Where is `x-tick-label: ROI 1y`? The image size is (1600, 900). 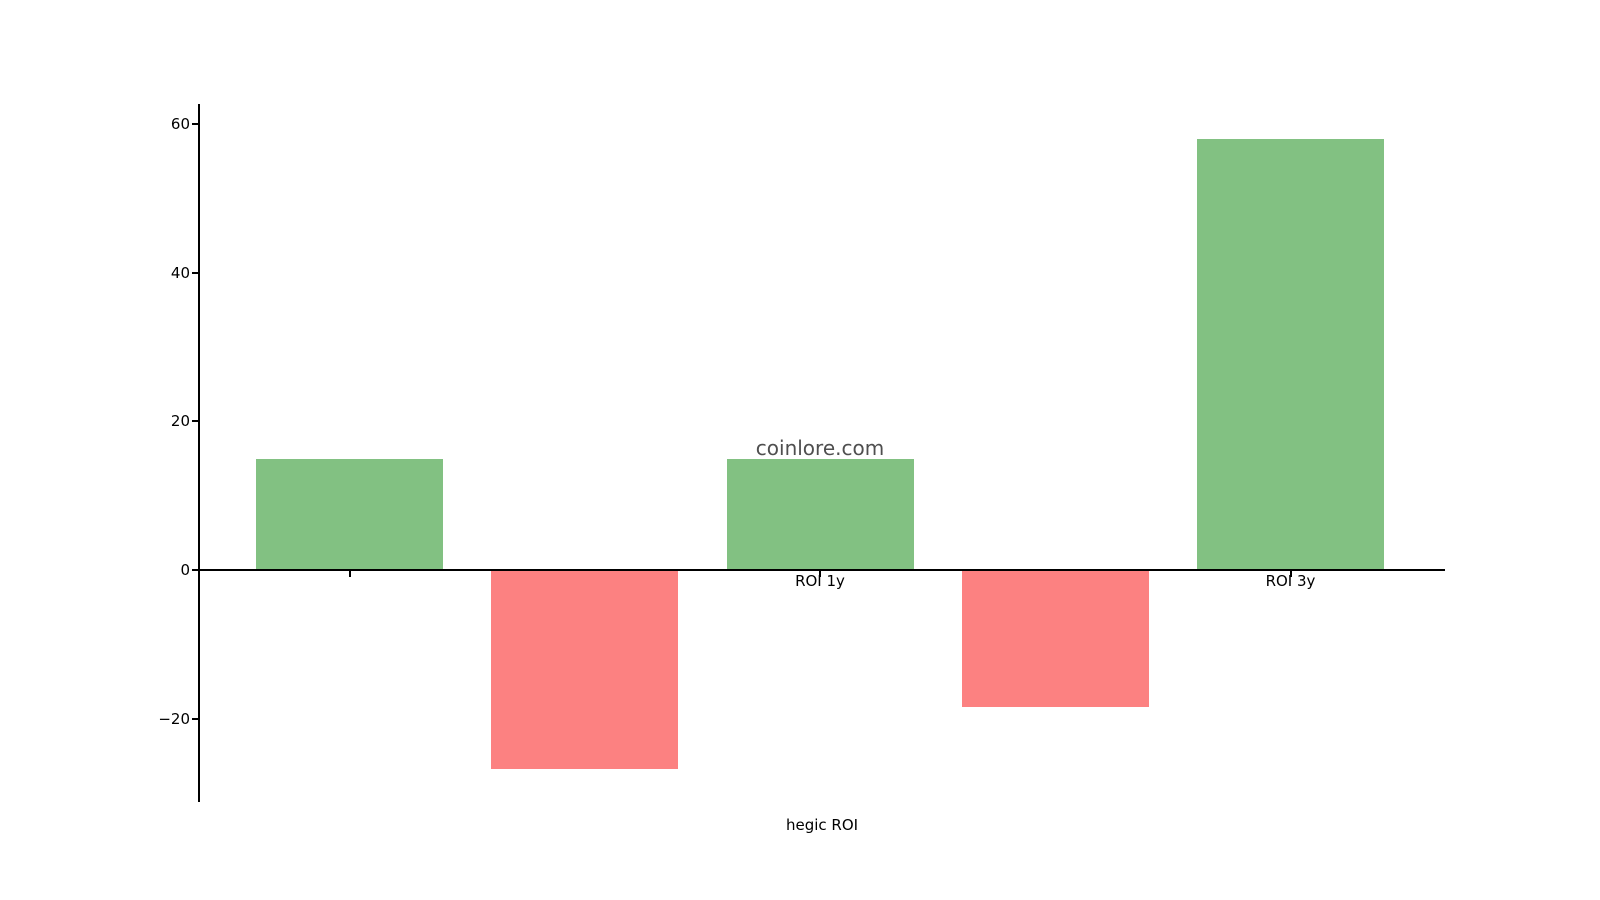
x-tick-label: ROI 1y is located at coordinates (820, 581).